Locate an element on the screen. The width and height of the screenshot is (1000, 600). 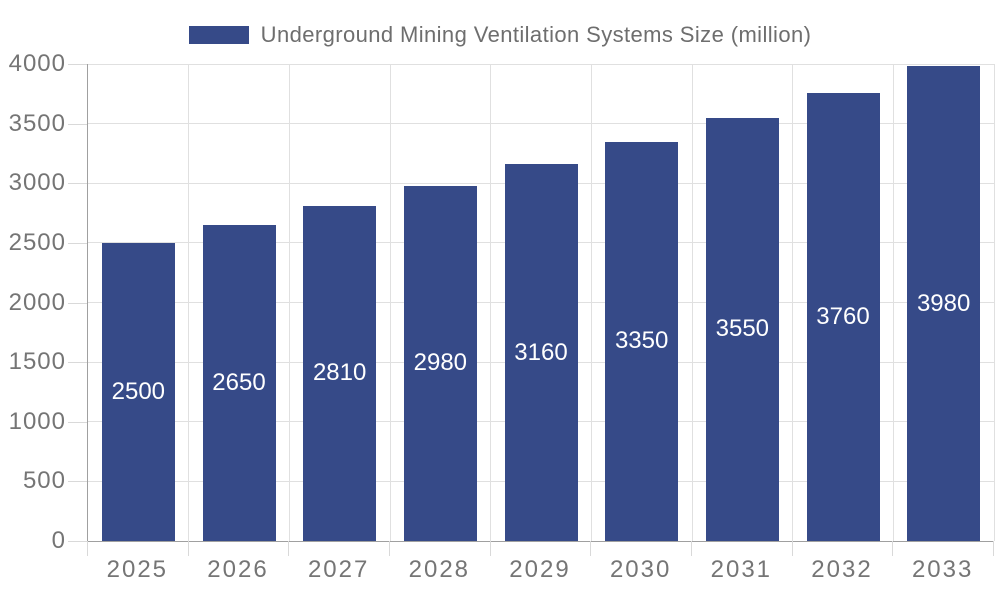
bar: 3980 is located at coordinates (944, 303).